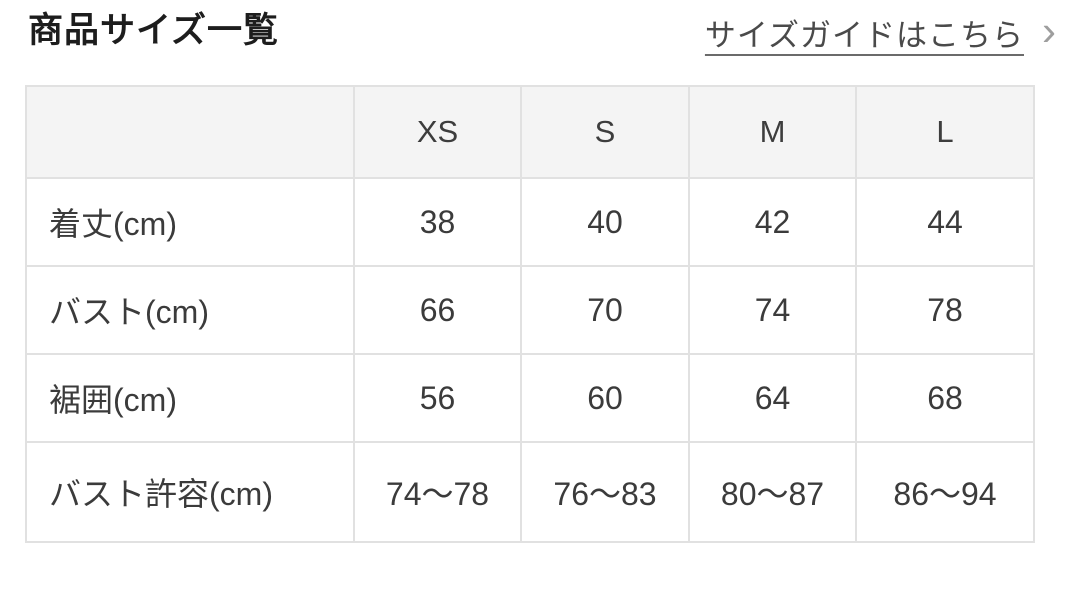  What do you see at coordinates (605, 222) in the screenshot?
I see `cell-length-s: 40` at bounding box center [605, 222].